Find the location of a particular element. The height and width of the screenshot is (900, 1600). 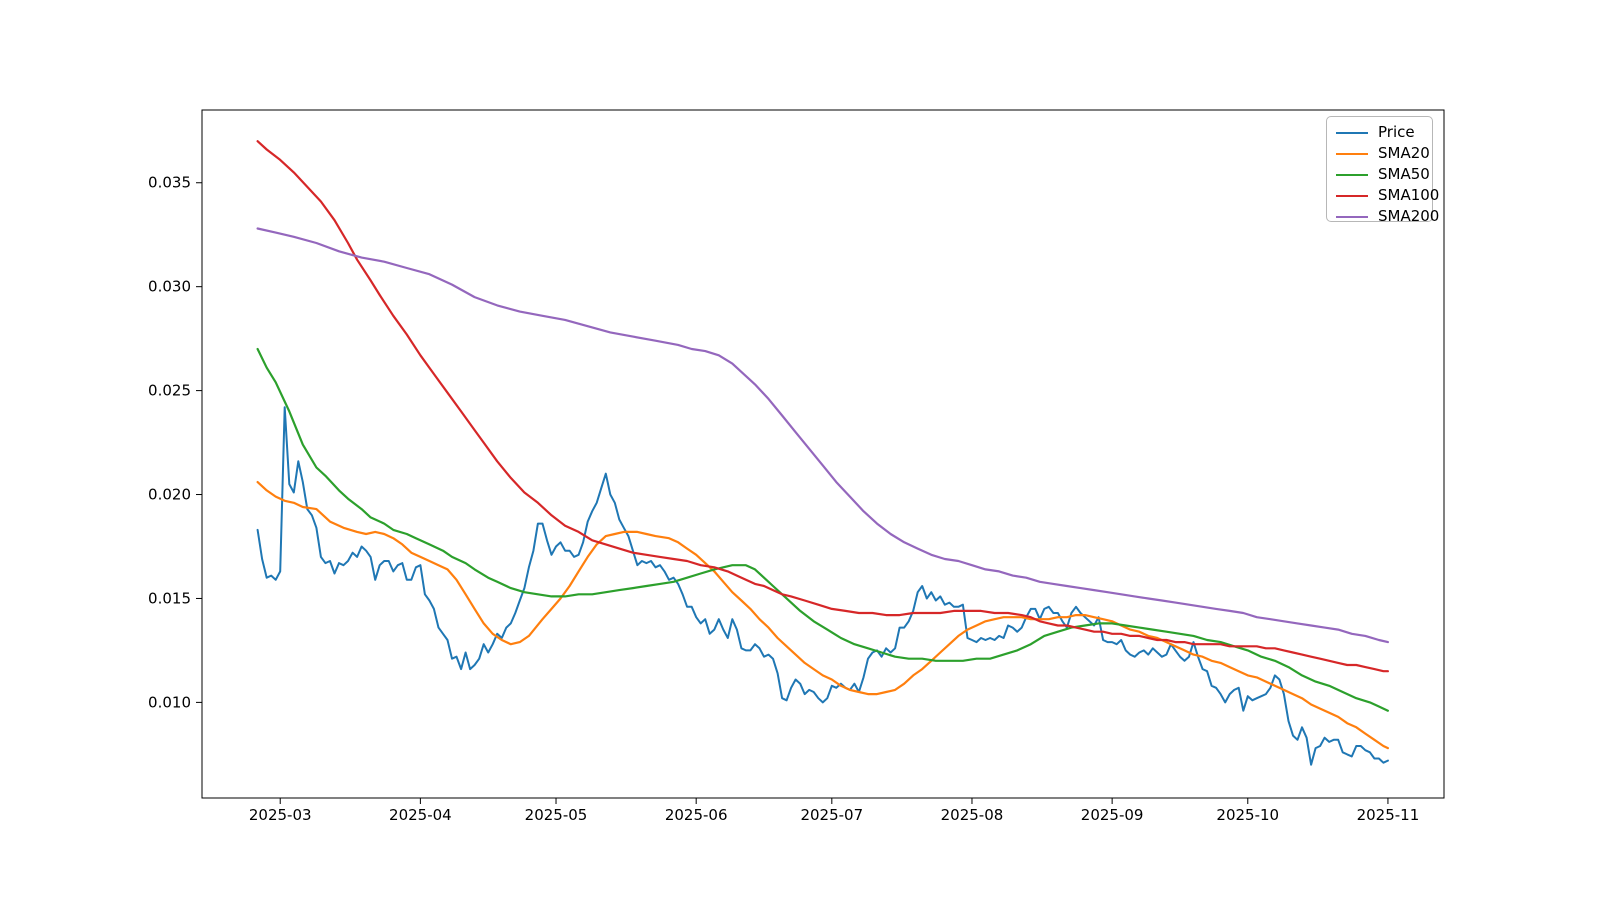

legend-item-sma20: SMA20 is located at coordinates (1379, 153).